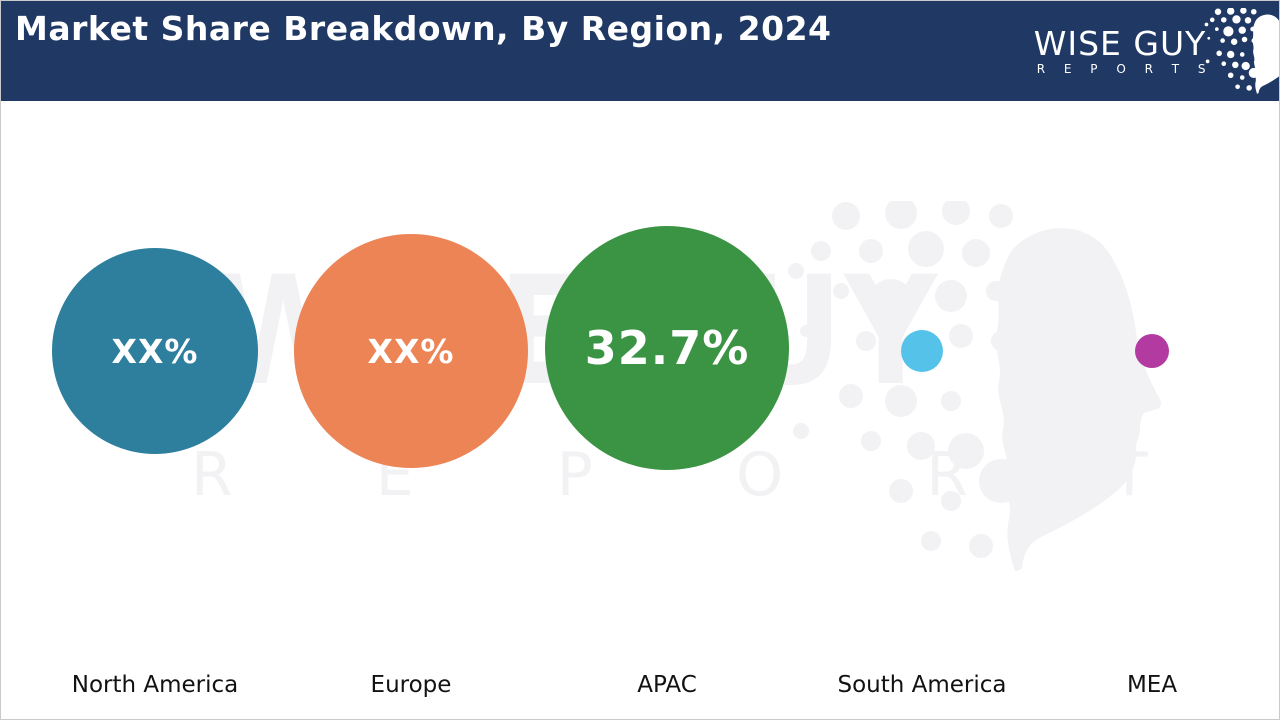 This screenshot has height=720, width=1280. I want to click on region-bubble-north-america: XX%, so click(155, 351).